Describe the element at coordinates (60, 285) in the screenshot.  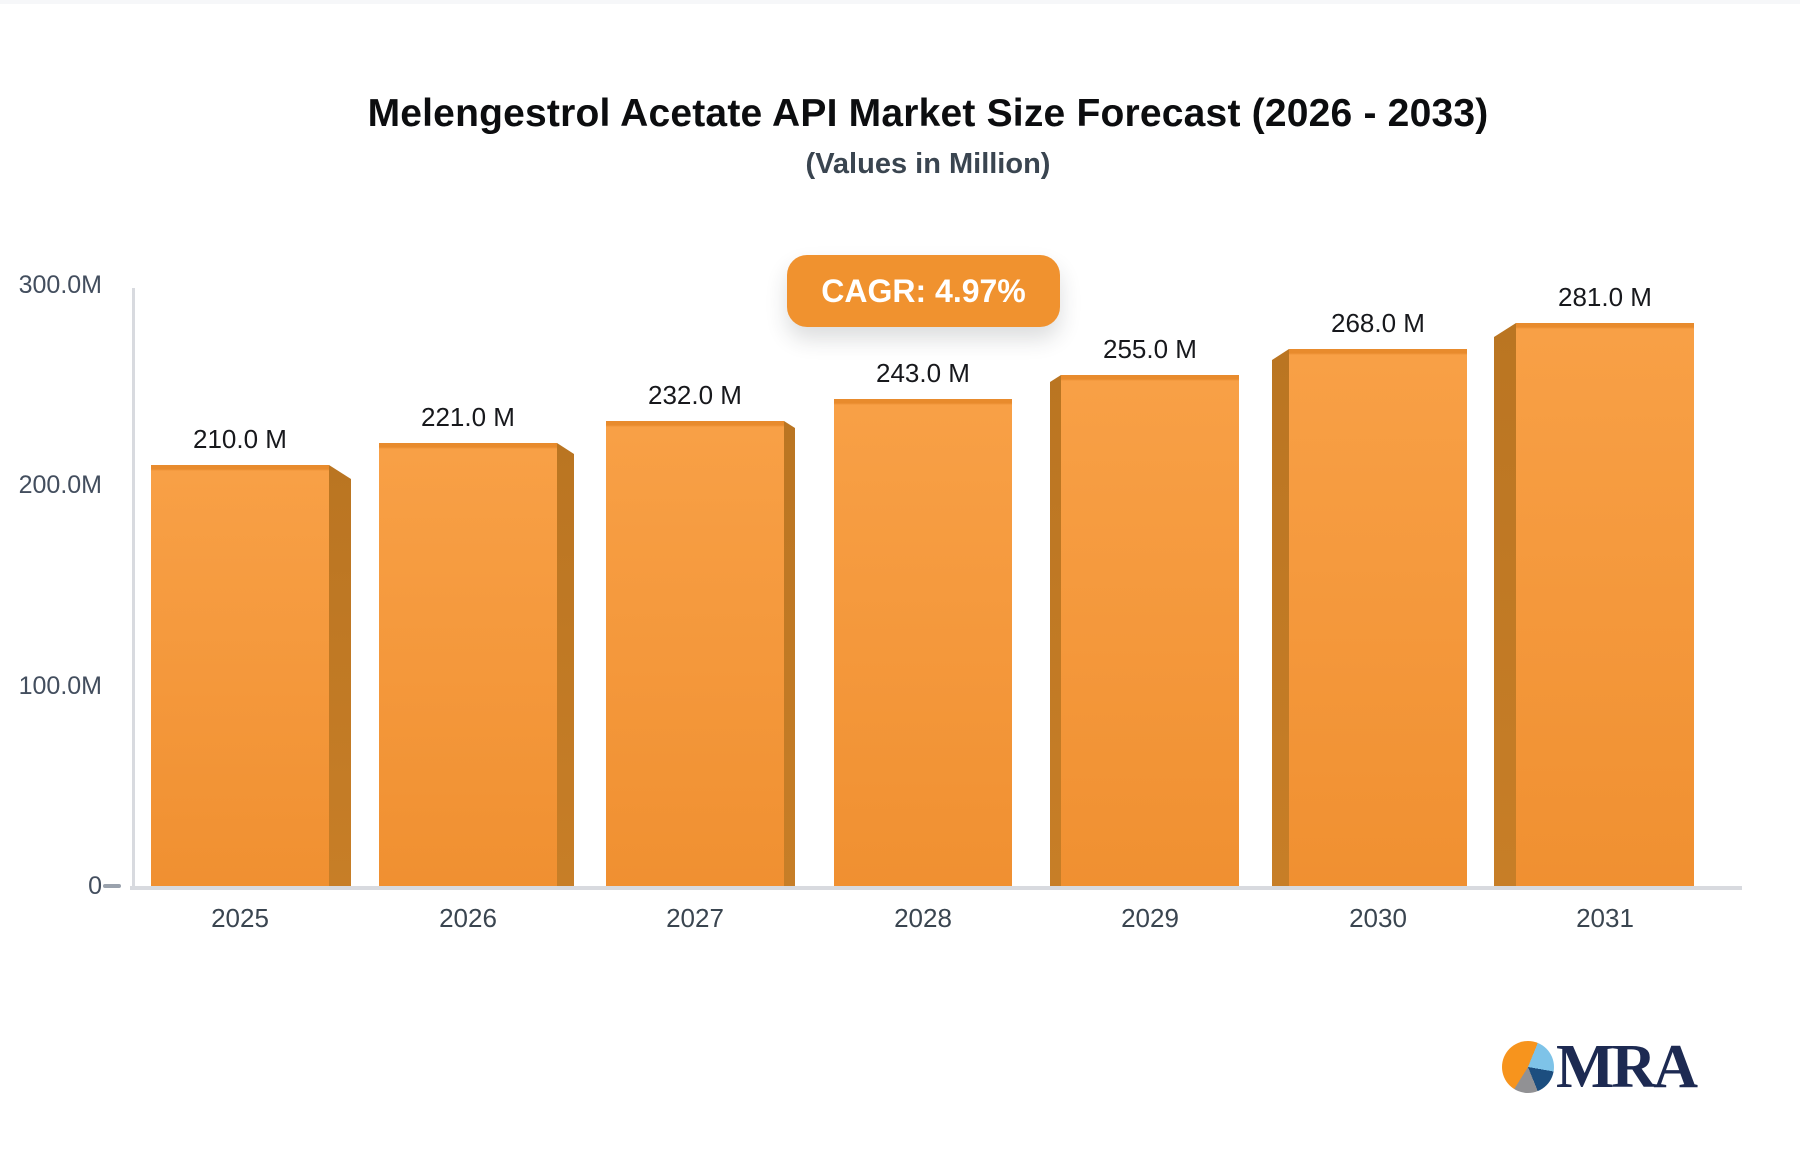
I see `y-axis-label: 300.0M` at that location.